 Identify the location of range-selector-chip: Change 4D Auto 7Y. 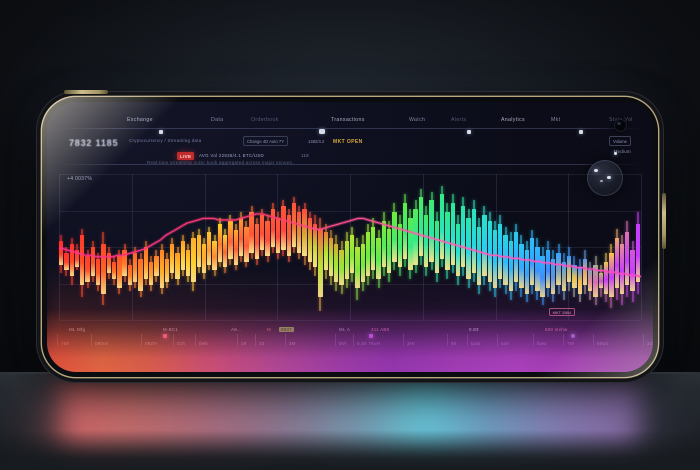
(266, 141).